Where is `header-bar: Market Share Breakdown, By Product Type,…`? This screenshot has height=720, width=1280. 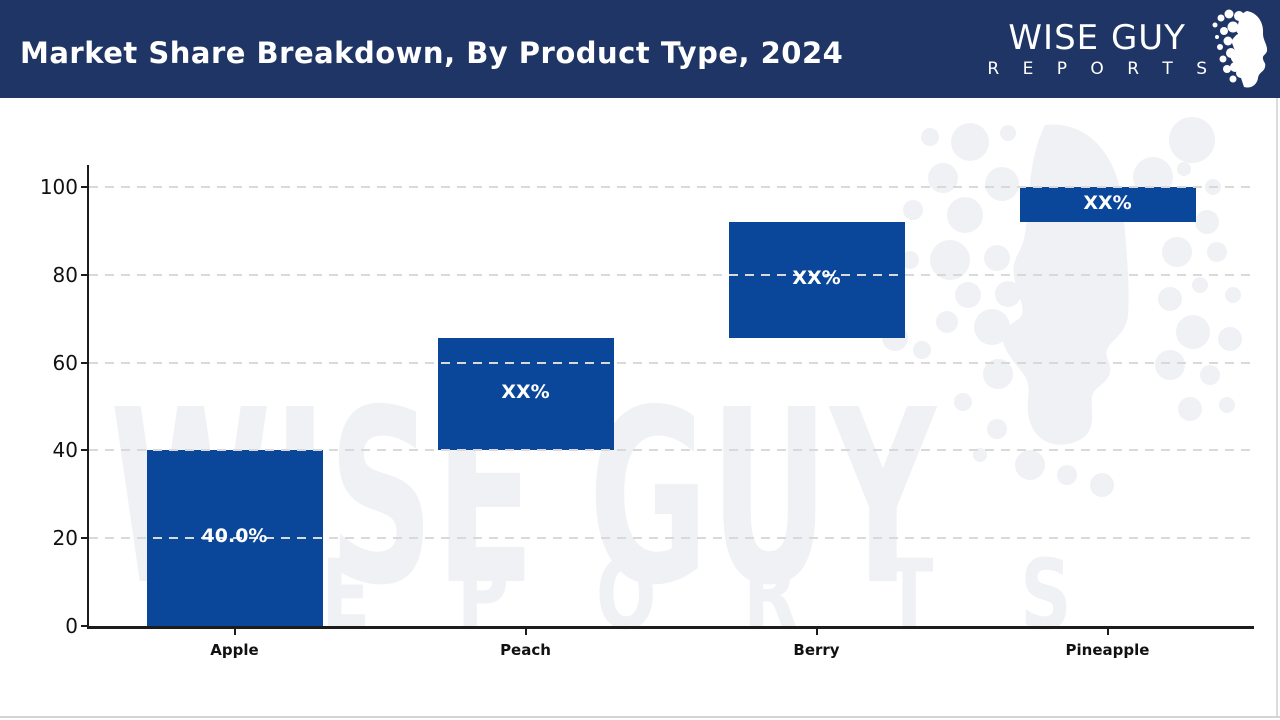
header-bar: Market Share Breakdown, By Product Type,… is located at coordinates (640, 49).